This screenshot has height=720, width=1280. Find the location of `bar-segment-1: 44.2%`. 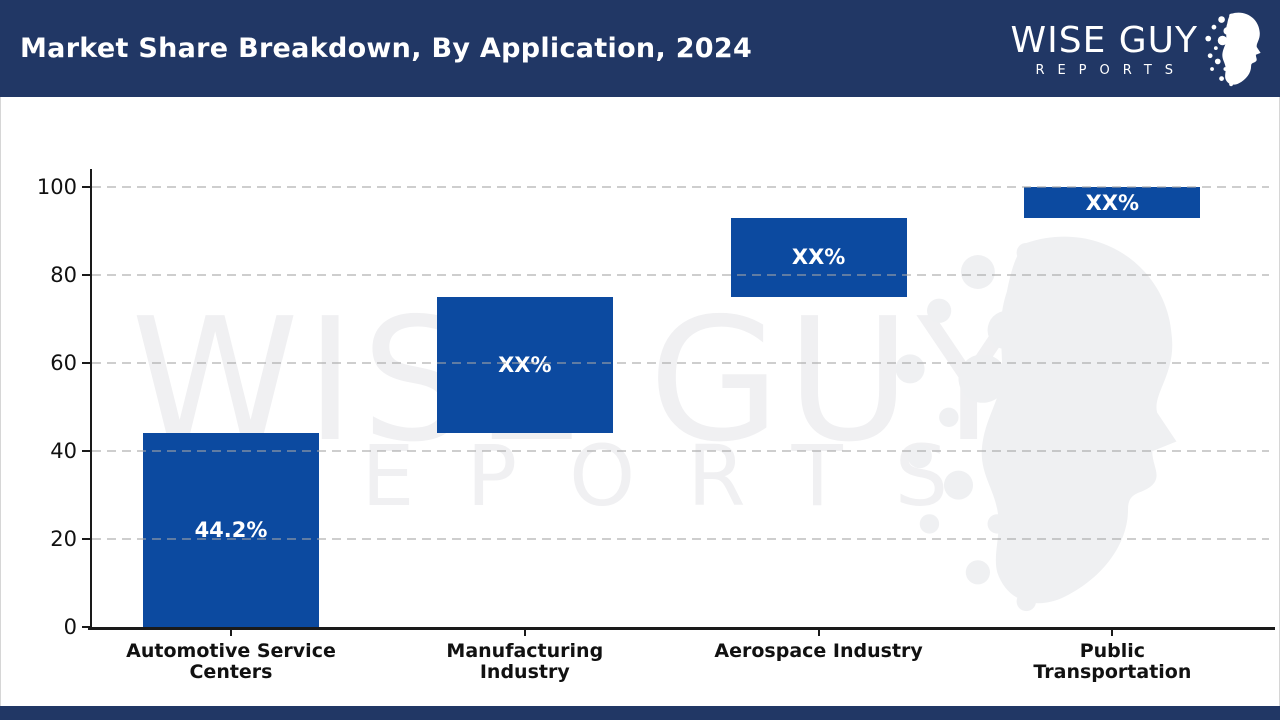

bar-segment-1: 44.2% is located at coordinates (231, 529).